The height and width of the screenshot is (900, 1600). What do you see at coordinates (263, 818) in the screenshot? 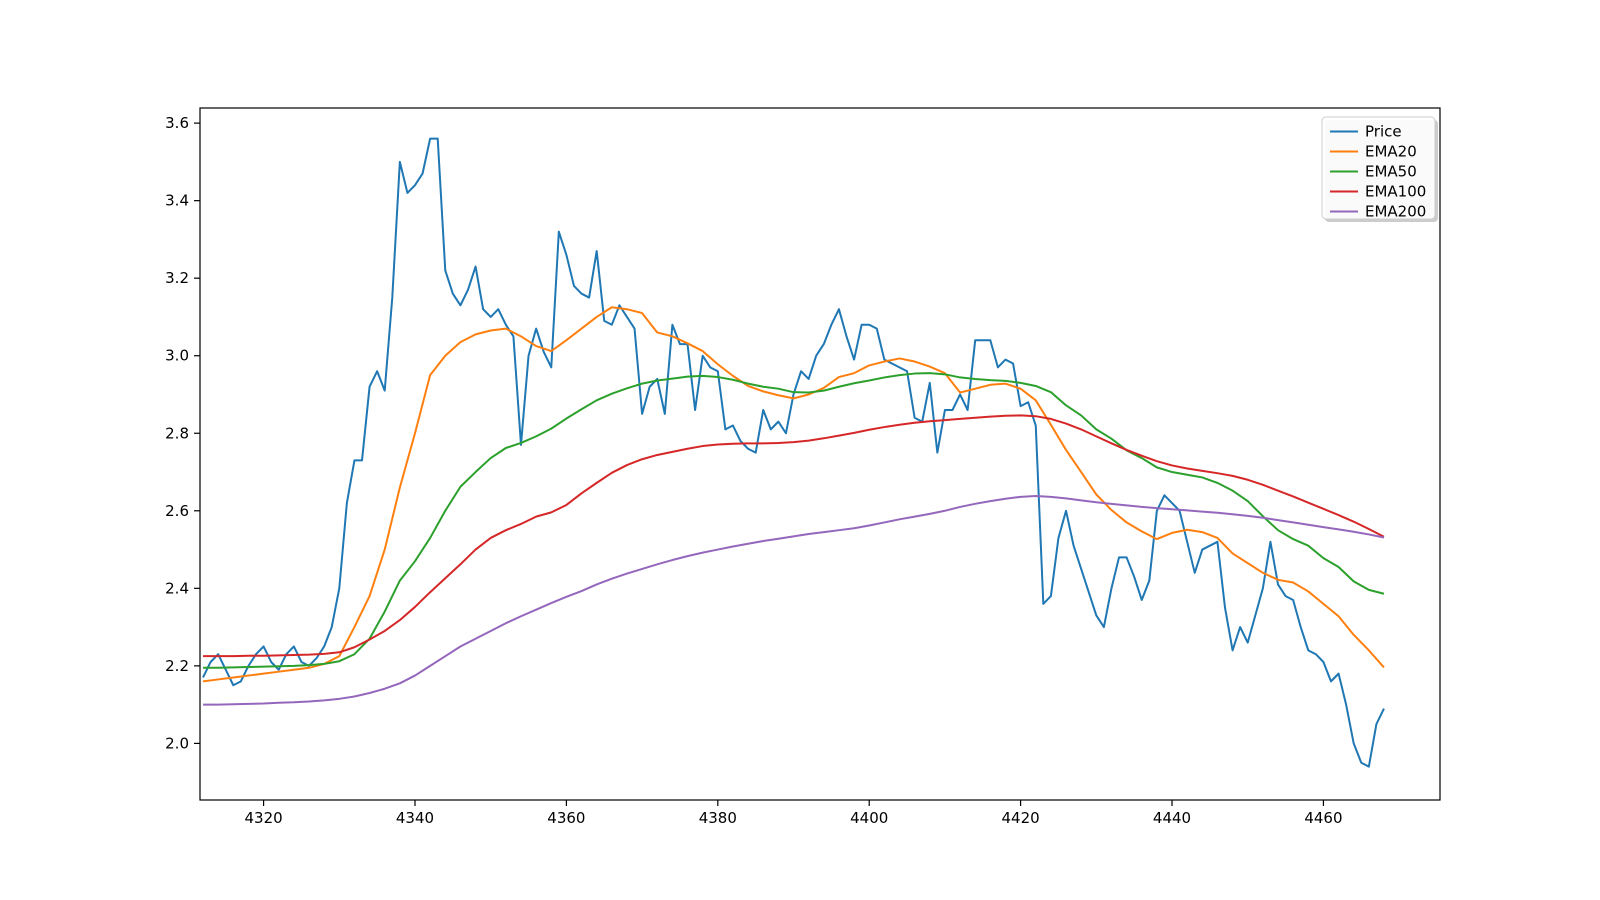
I see `x-tick-label: 4320` at bounding box center [263, 818].